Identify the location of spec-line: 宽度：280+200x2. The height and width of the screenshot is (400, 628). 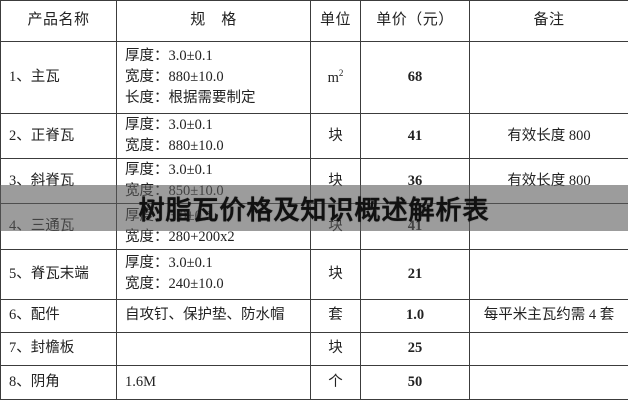
(180, 236).